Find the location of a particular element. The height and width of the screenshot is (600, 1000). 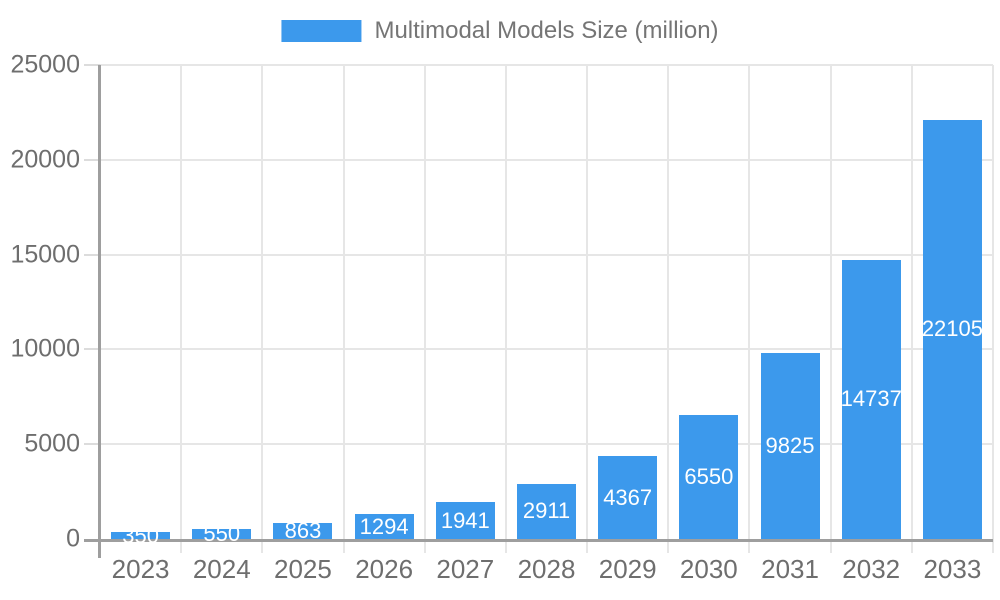

bar: 1294 is located at coordinates (384, 526).